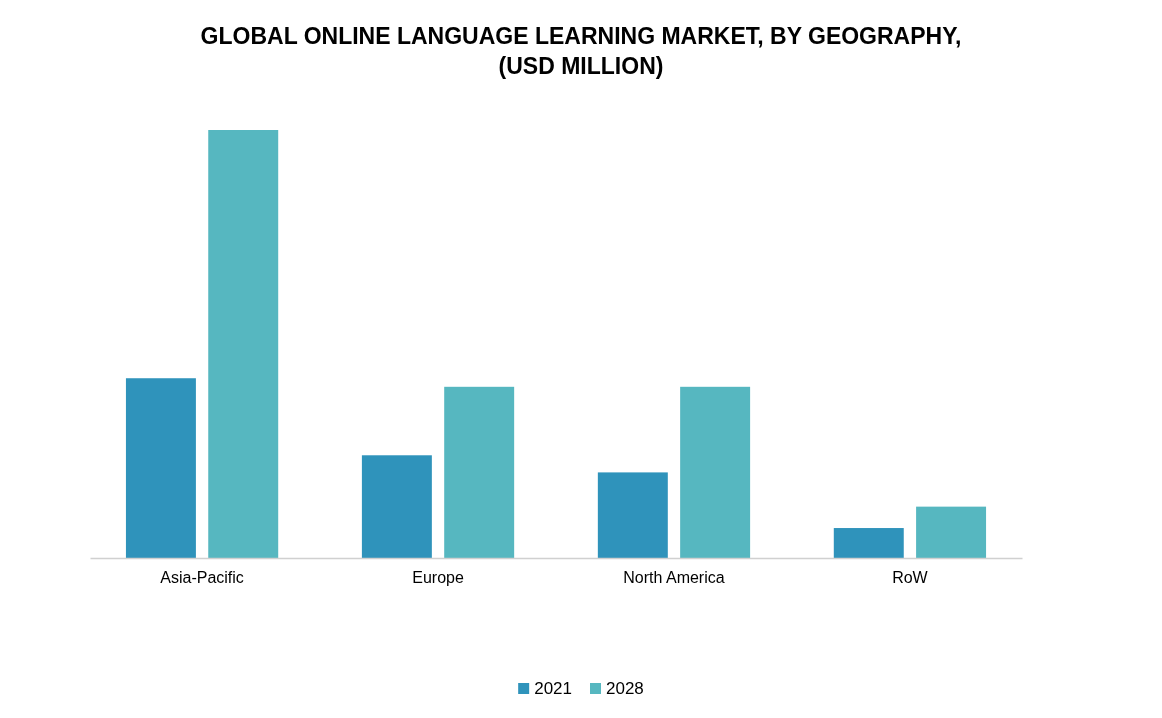  I want to click on chart-title: GLOBAL ONLINE LANGUAGE LEARNING MARKET, BY GEOGRAPHY, (USD MILLION), so click(581, 51).